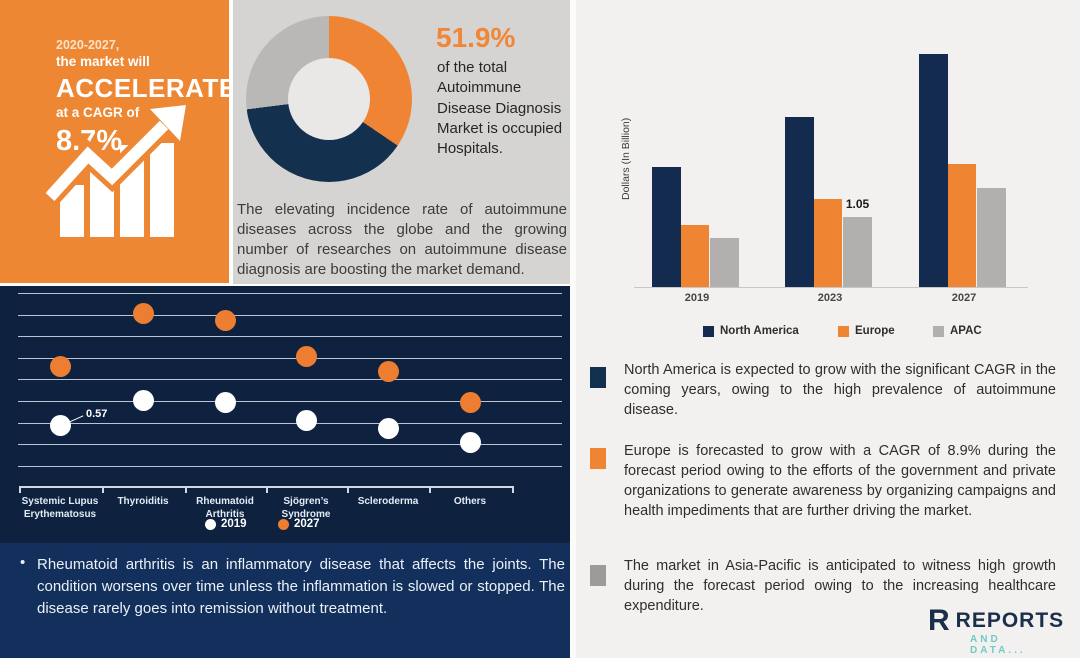 The height and width of the screenshot is (658, 1080). I want to click on bar-north-america-2027, so click(933, 170).